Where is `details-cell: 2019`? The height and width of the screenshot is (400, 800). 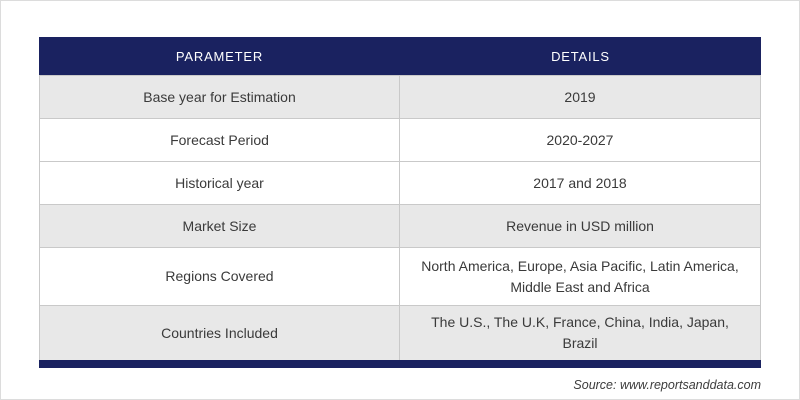
details-cell: 2019 is located at coordinates (580, 96).